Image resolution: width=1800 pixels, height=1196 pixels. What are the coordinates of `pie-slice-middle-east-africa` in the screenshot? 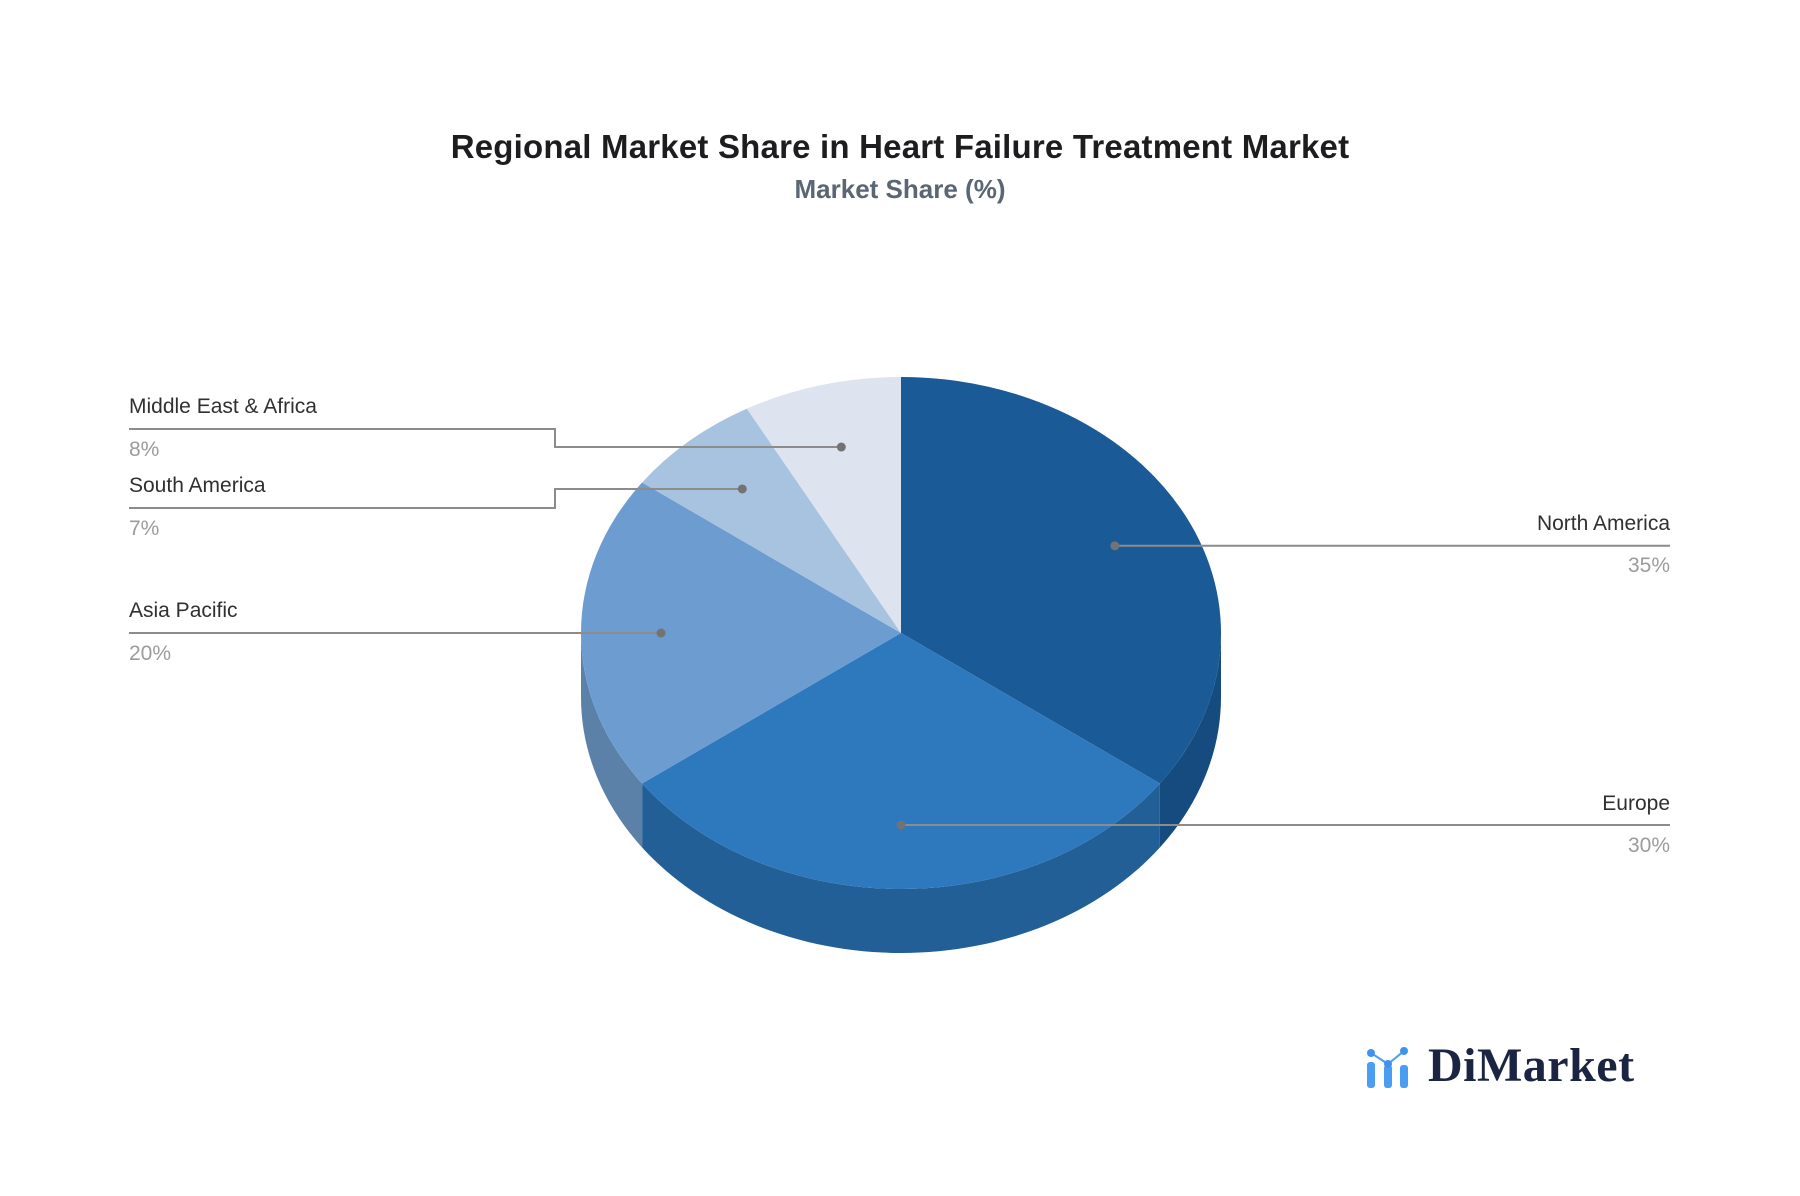 It's located at (823, 505).